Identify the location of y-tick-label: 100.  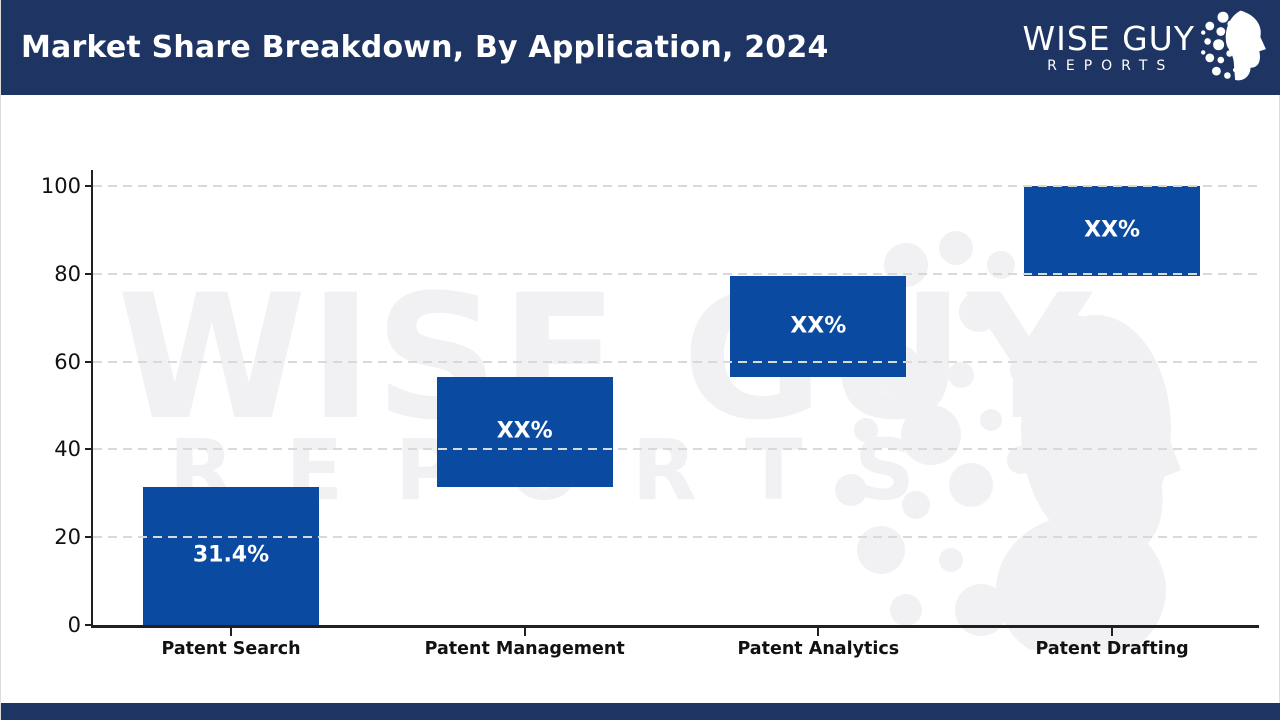
(60, 186).